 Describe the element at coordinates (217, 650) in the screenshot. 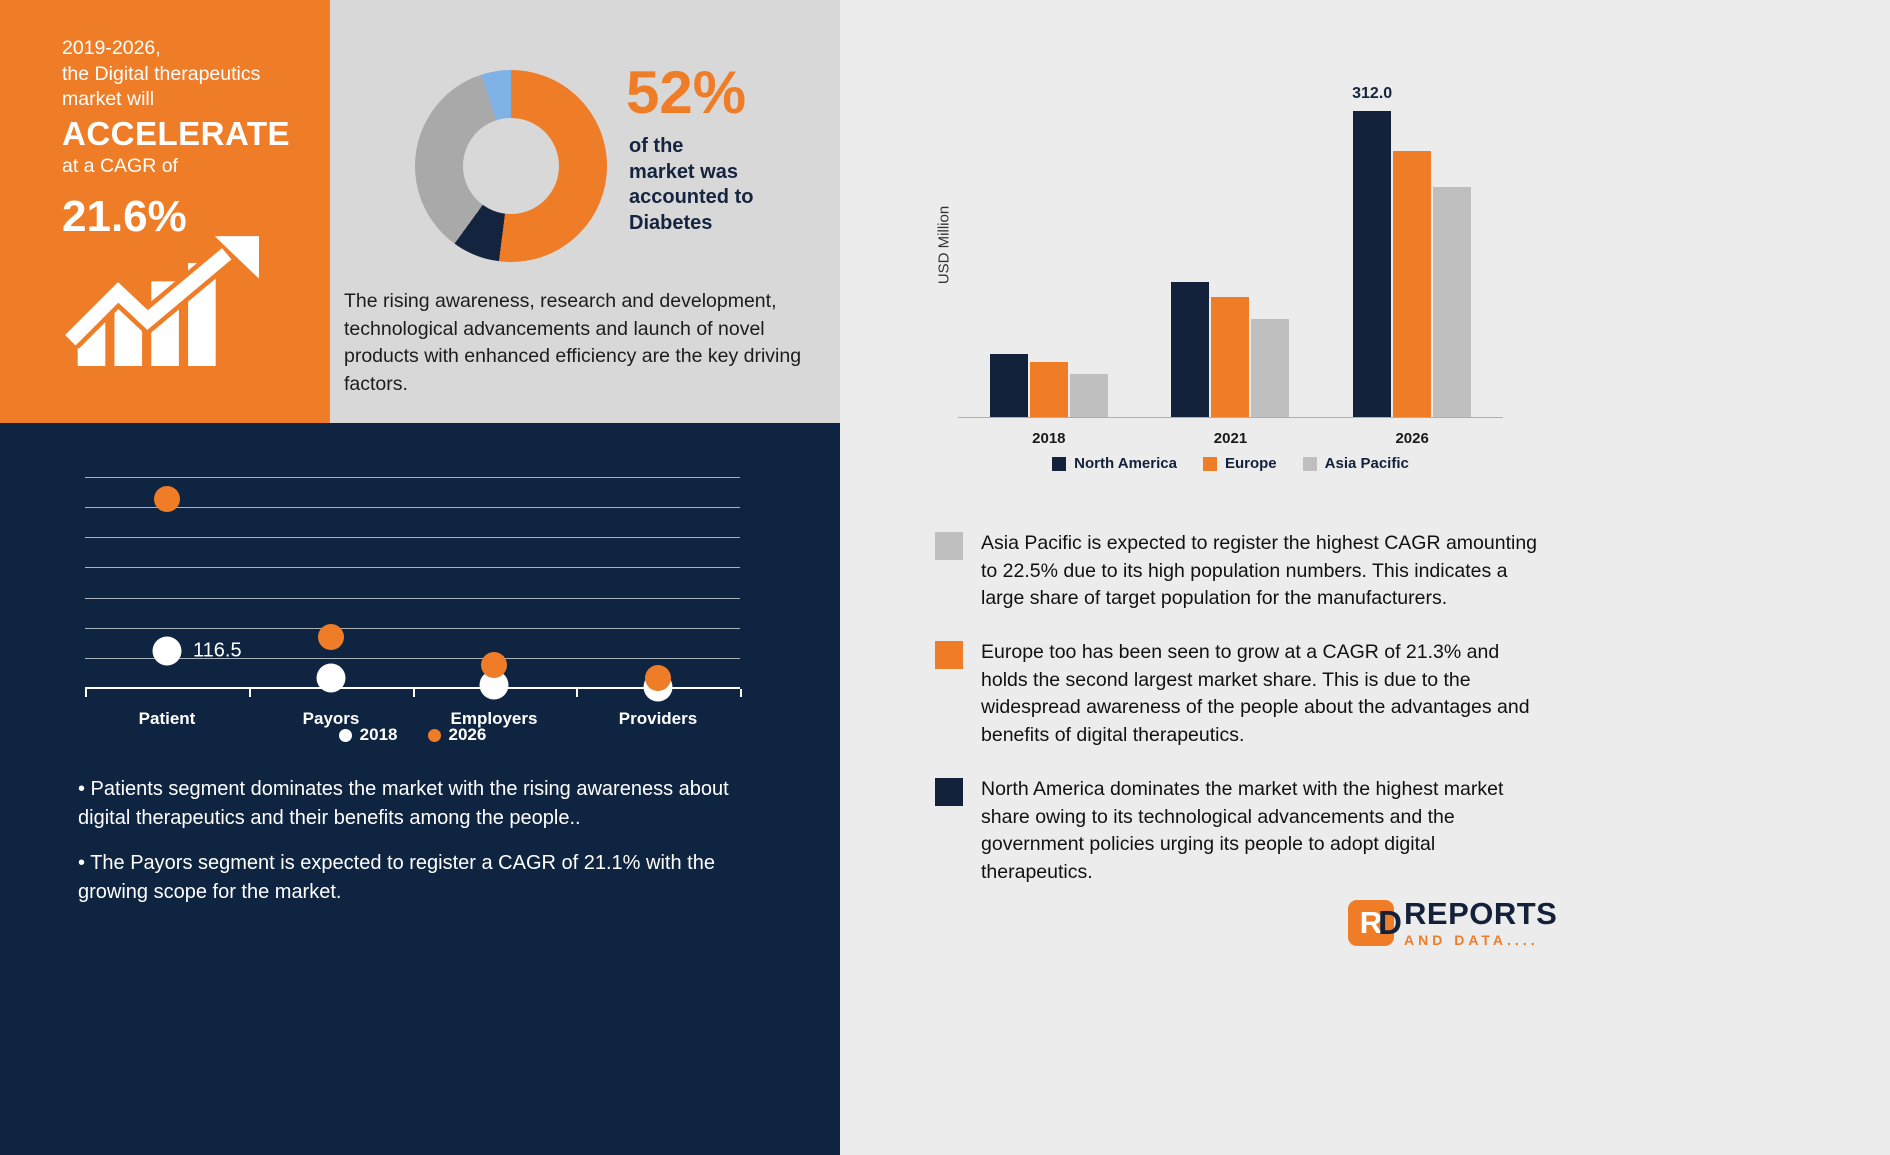

I see `dot-value-label: 116.5` at that location.